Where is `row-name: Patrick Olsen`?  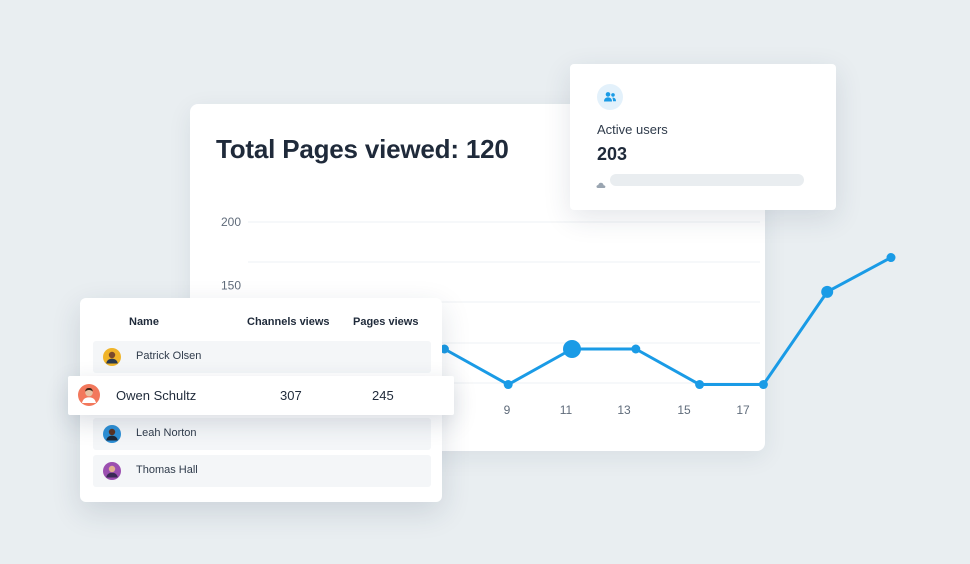 row-name: Patrick Olsen is located at coordinates (169, 356).